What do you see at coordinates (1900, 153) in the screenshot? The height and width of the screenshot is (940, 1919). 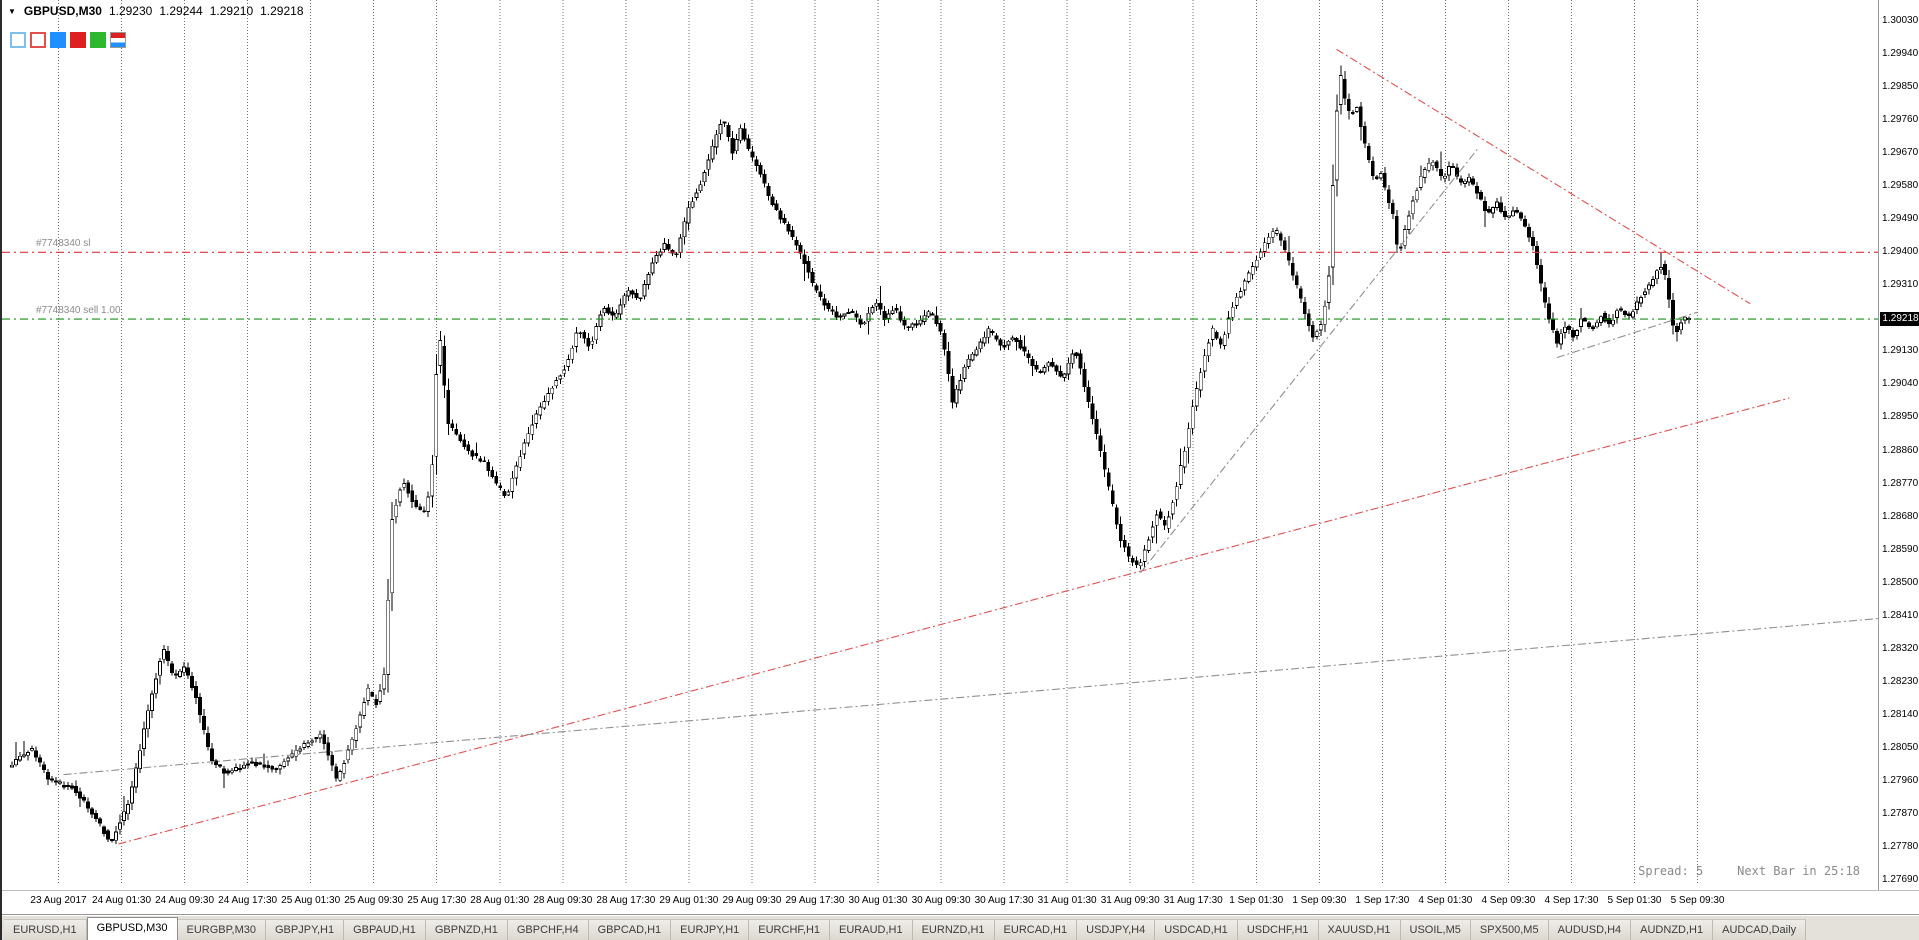 I see `price-tick: 1.29670` at bounding box center [1900, 153].